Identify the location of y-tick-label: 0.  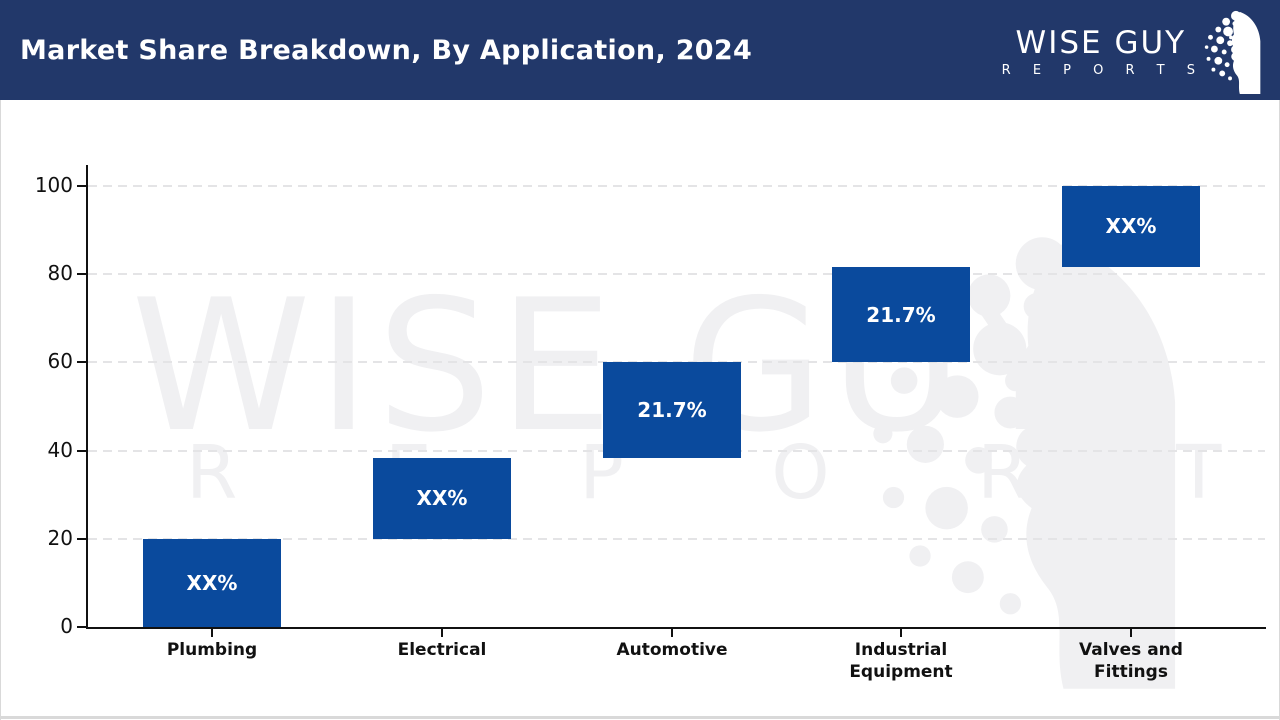
(66, 626).